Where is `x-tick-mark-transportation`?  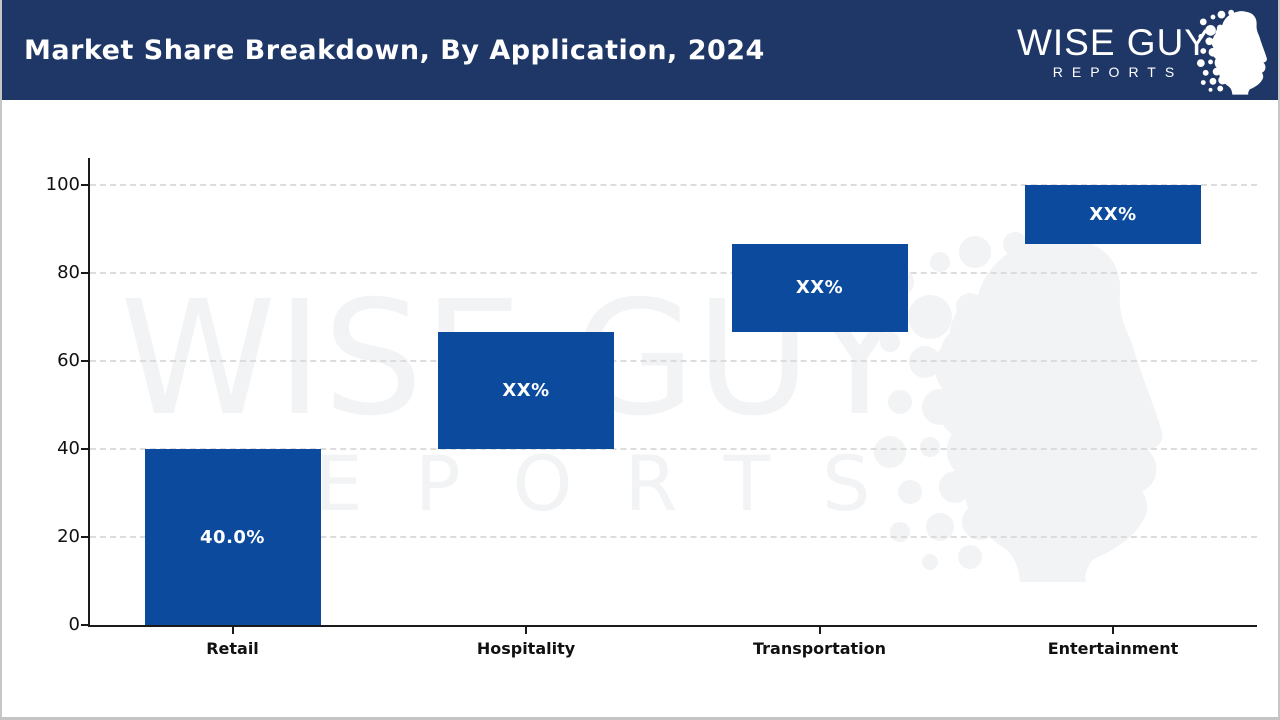 x-tick-mark-transportation is located at coordinates (819, 629).